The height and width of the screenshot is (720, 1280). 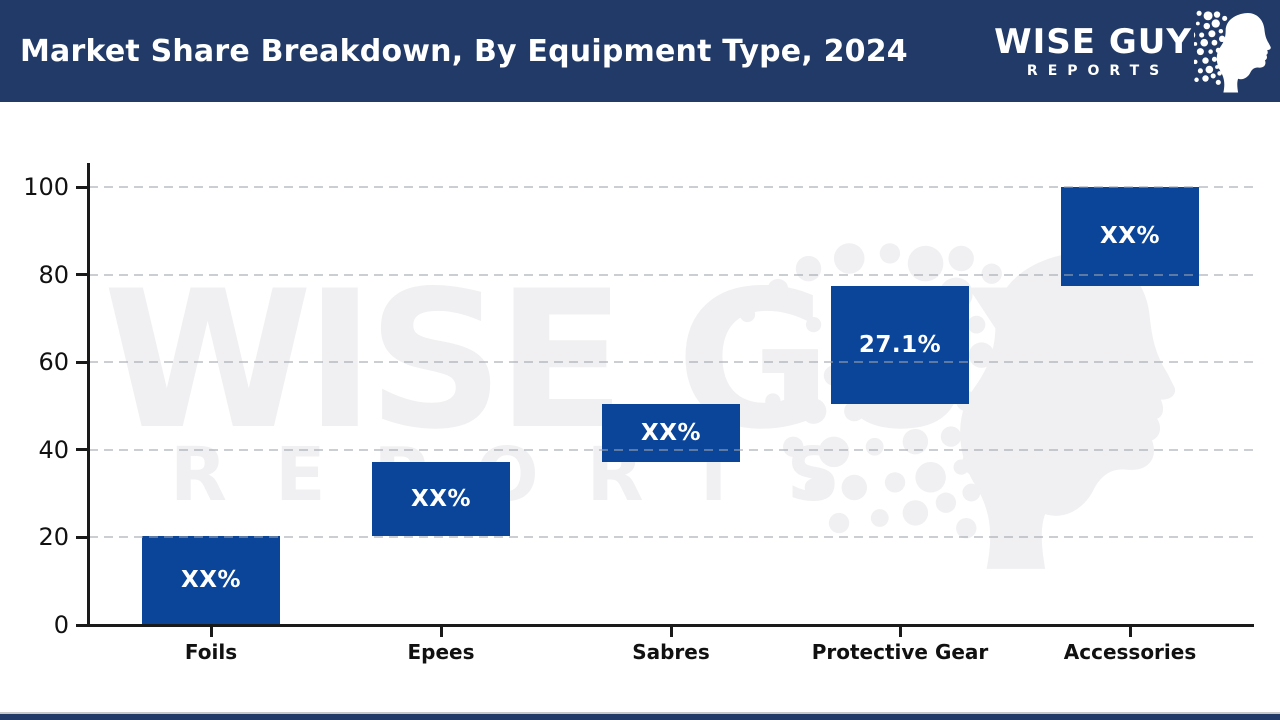 What do you see at coordinates (1098, 70) in the screenshot?
I see `logo-reports-text: REPORTS` at bounding box center [1098, 70].